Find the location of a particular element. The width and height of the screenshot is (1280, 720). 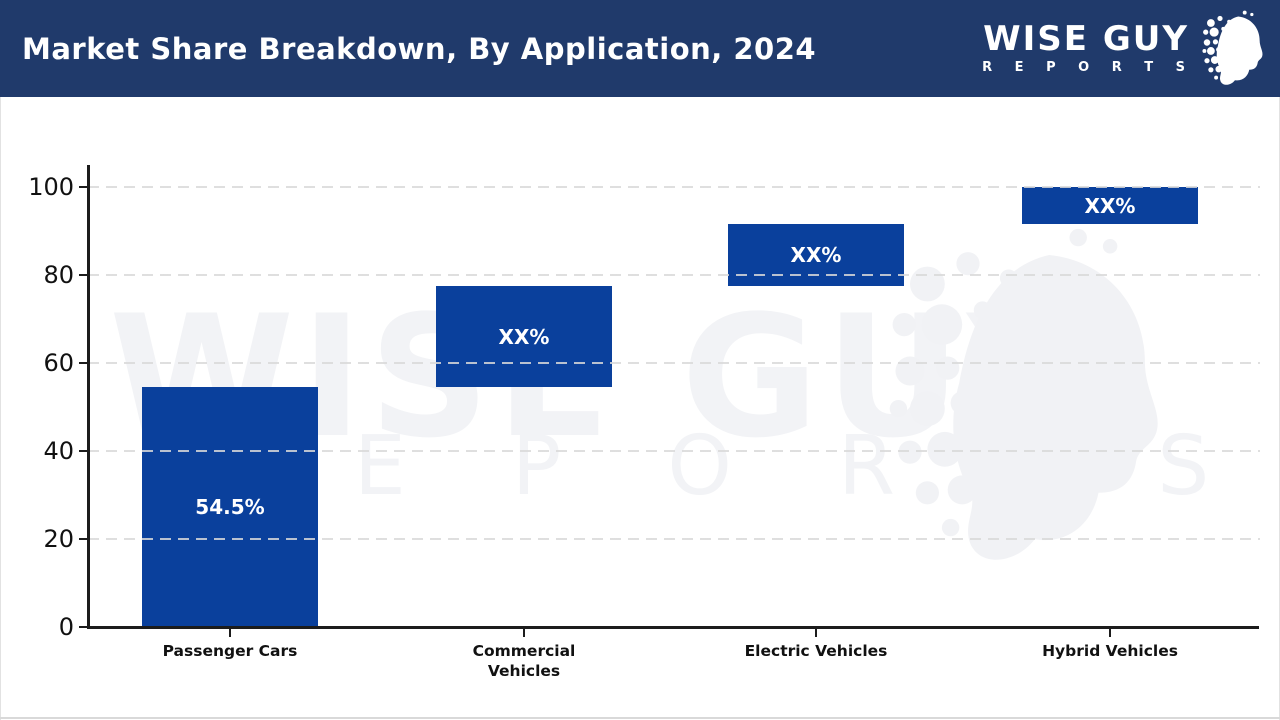

logo-wordmark-main: WISE GUY is located at coordinates (1086, 39).